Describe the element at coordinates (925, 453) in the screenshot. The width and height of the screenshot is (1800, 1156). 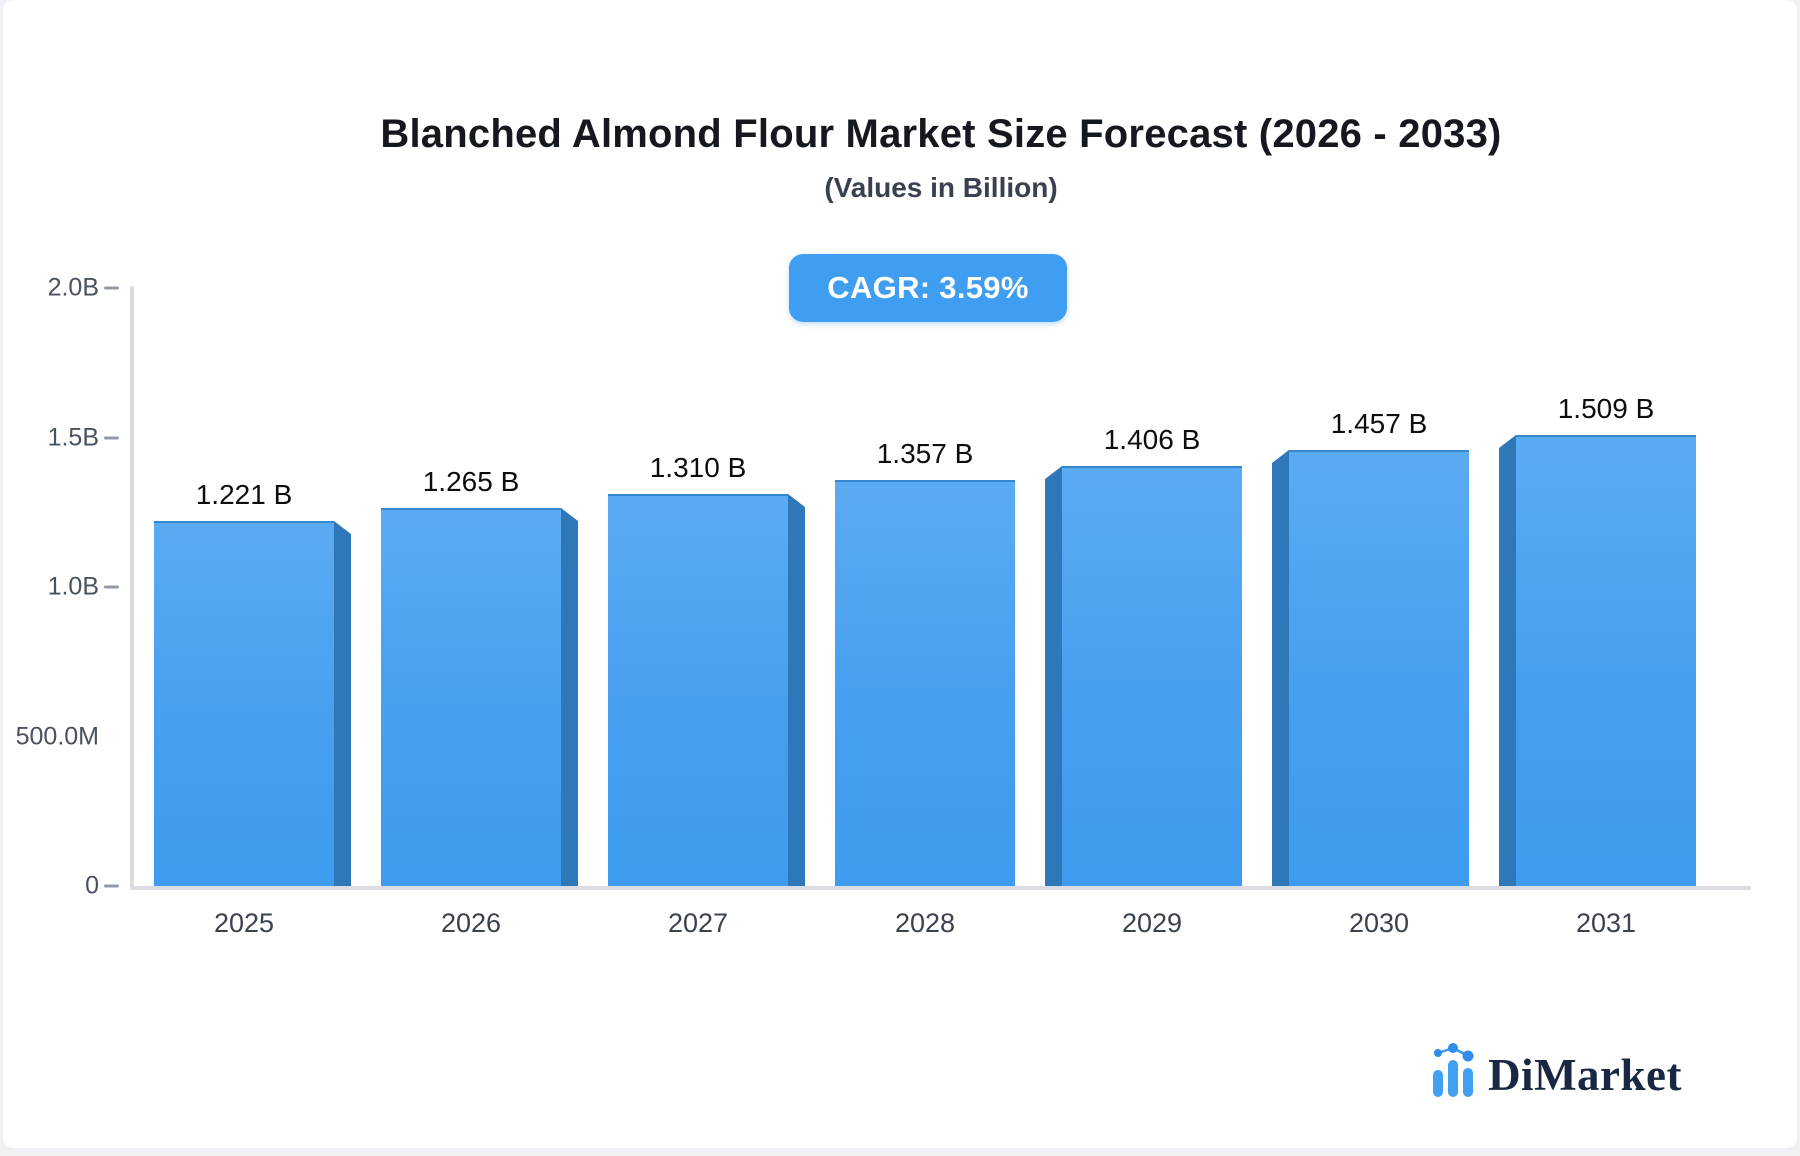
I see `bar-value-label: 1.357 B` at that location.